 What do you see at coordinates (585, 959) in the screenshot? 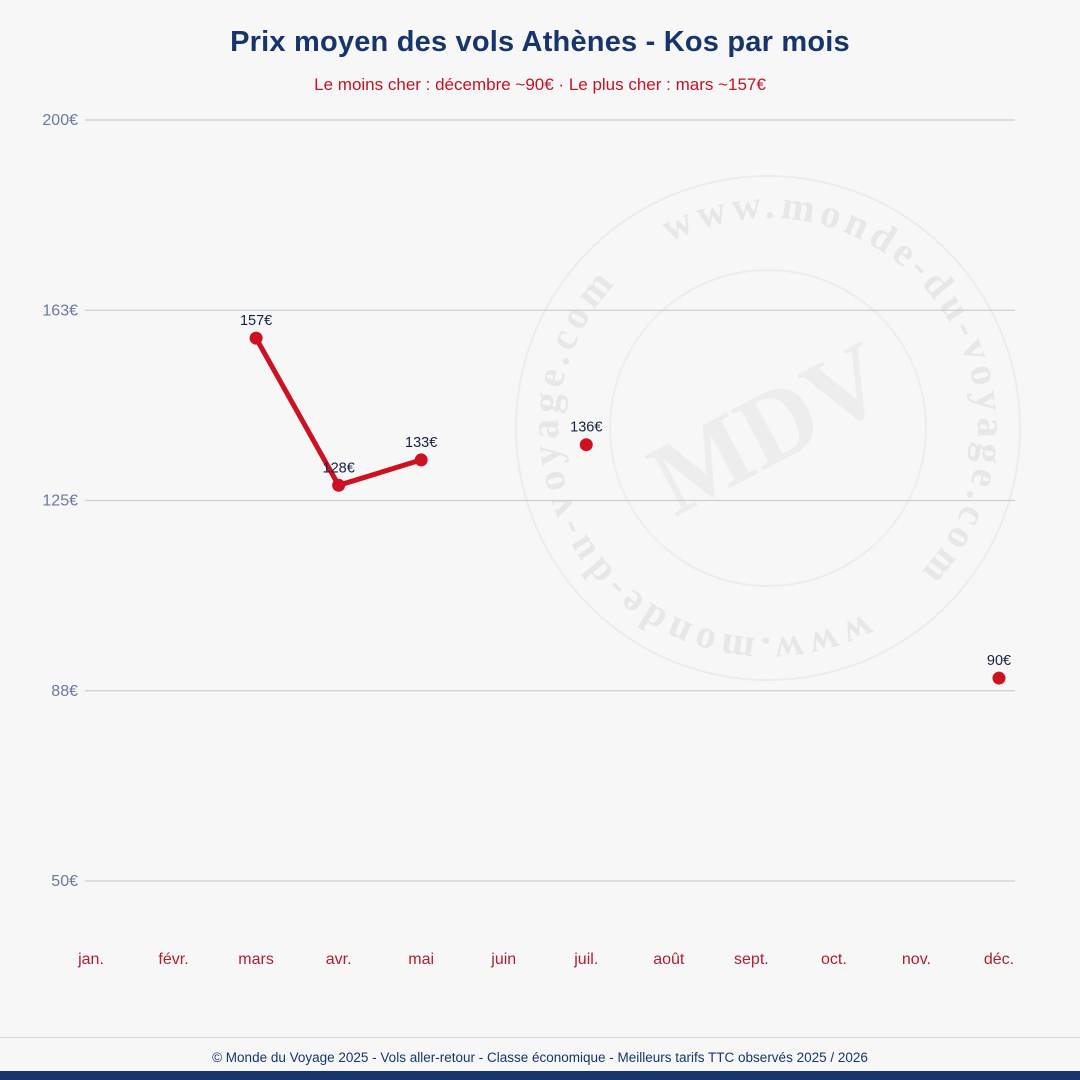
I see `x-tick-label-juil: juil.` at bounding box center [585, 959].